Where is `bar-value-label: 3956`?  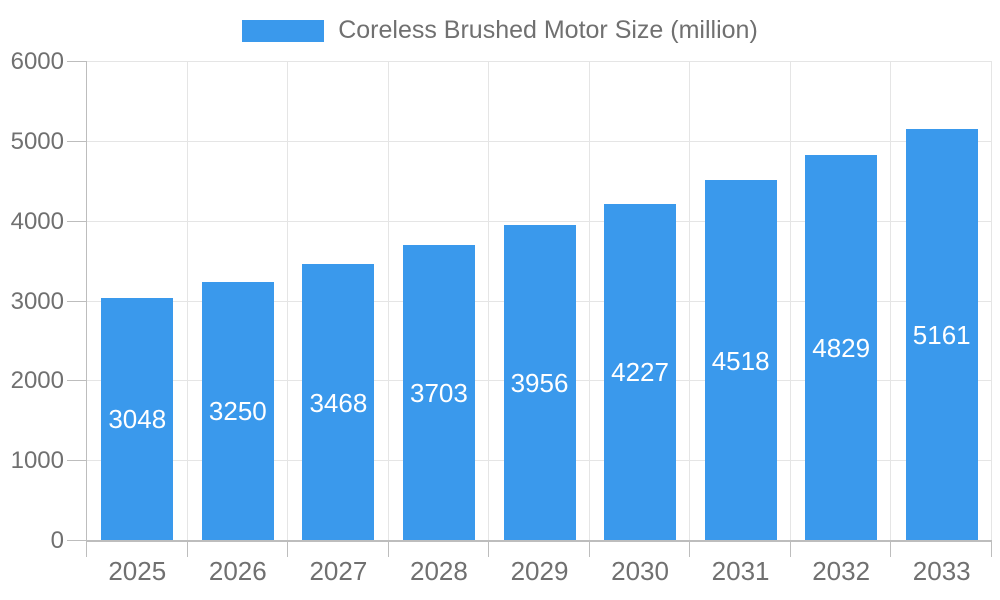
bar-value-label: 3956 is located at coordinates (539, 383).